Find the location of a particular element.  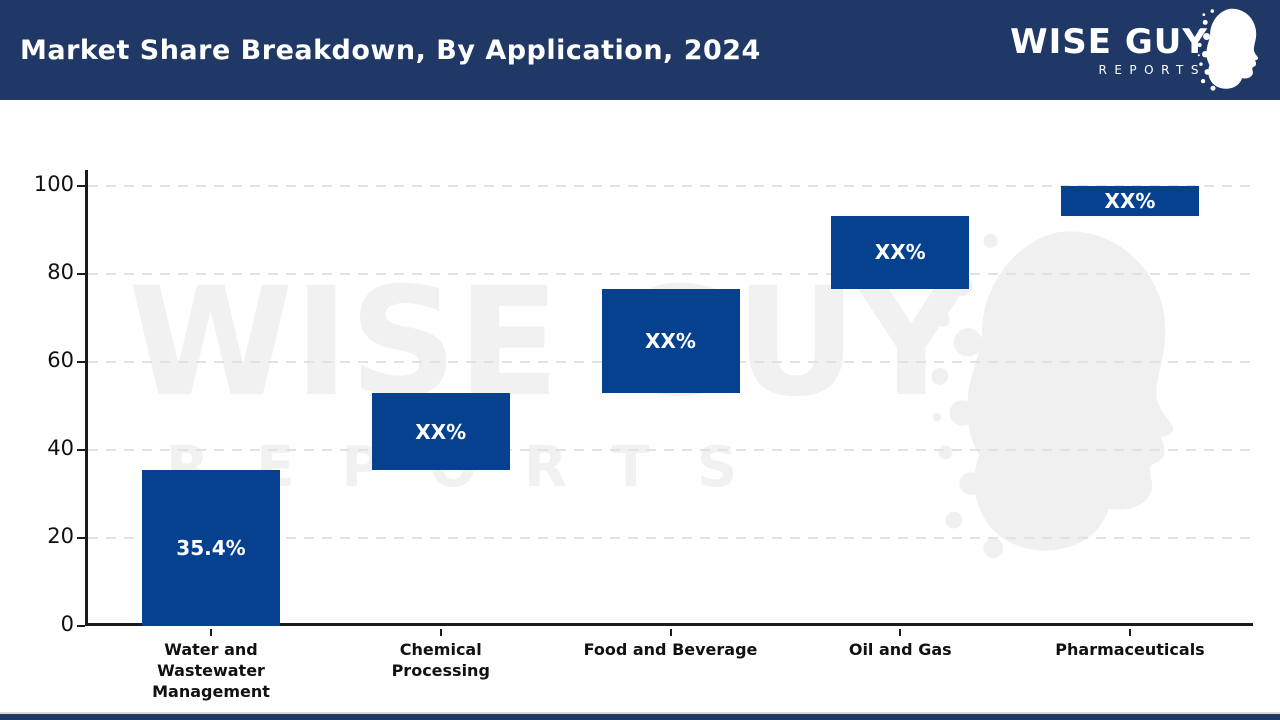

logo-text: WISE GUY REPORTS is located at coordinates (1109, 50).